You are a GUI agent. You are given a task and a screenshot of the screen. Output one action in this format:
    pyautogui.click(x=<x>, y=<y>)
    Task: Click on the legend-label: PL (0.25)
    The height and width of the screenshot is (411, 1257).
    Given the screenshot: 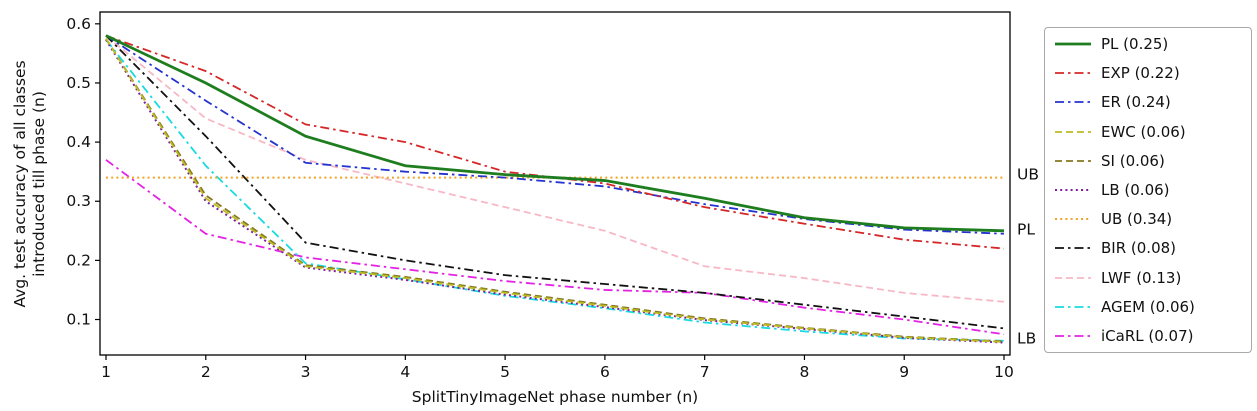 What is the action you would take?
    pyautogui.click(x=1135, y=44)
    